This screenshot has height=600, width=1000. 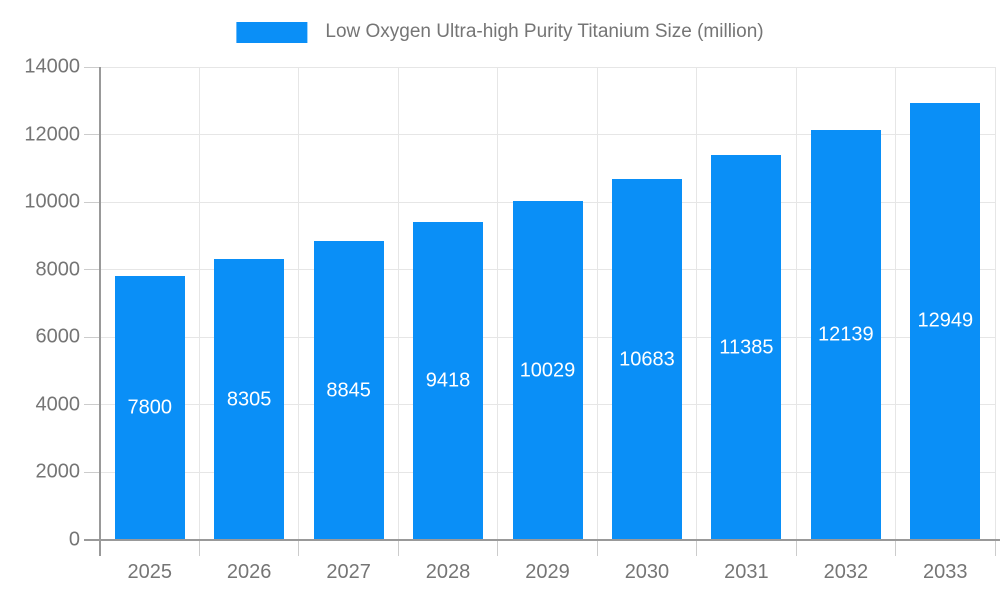 What do you see at coordinates (448, 572) in the screenshot?
I see `x-axis-category-label: 2028` at bounding box center [448, 572].